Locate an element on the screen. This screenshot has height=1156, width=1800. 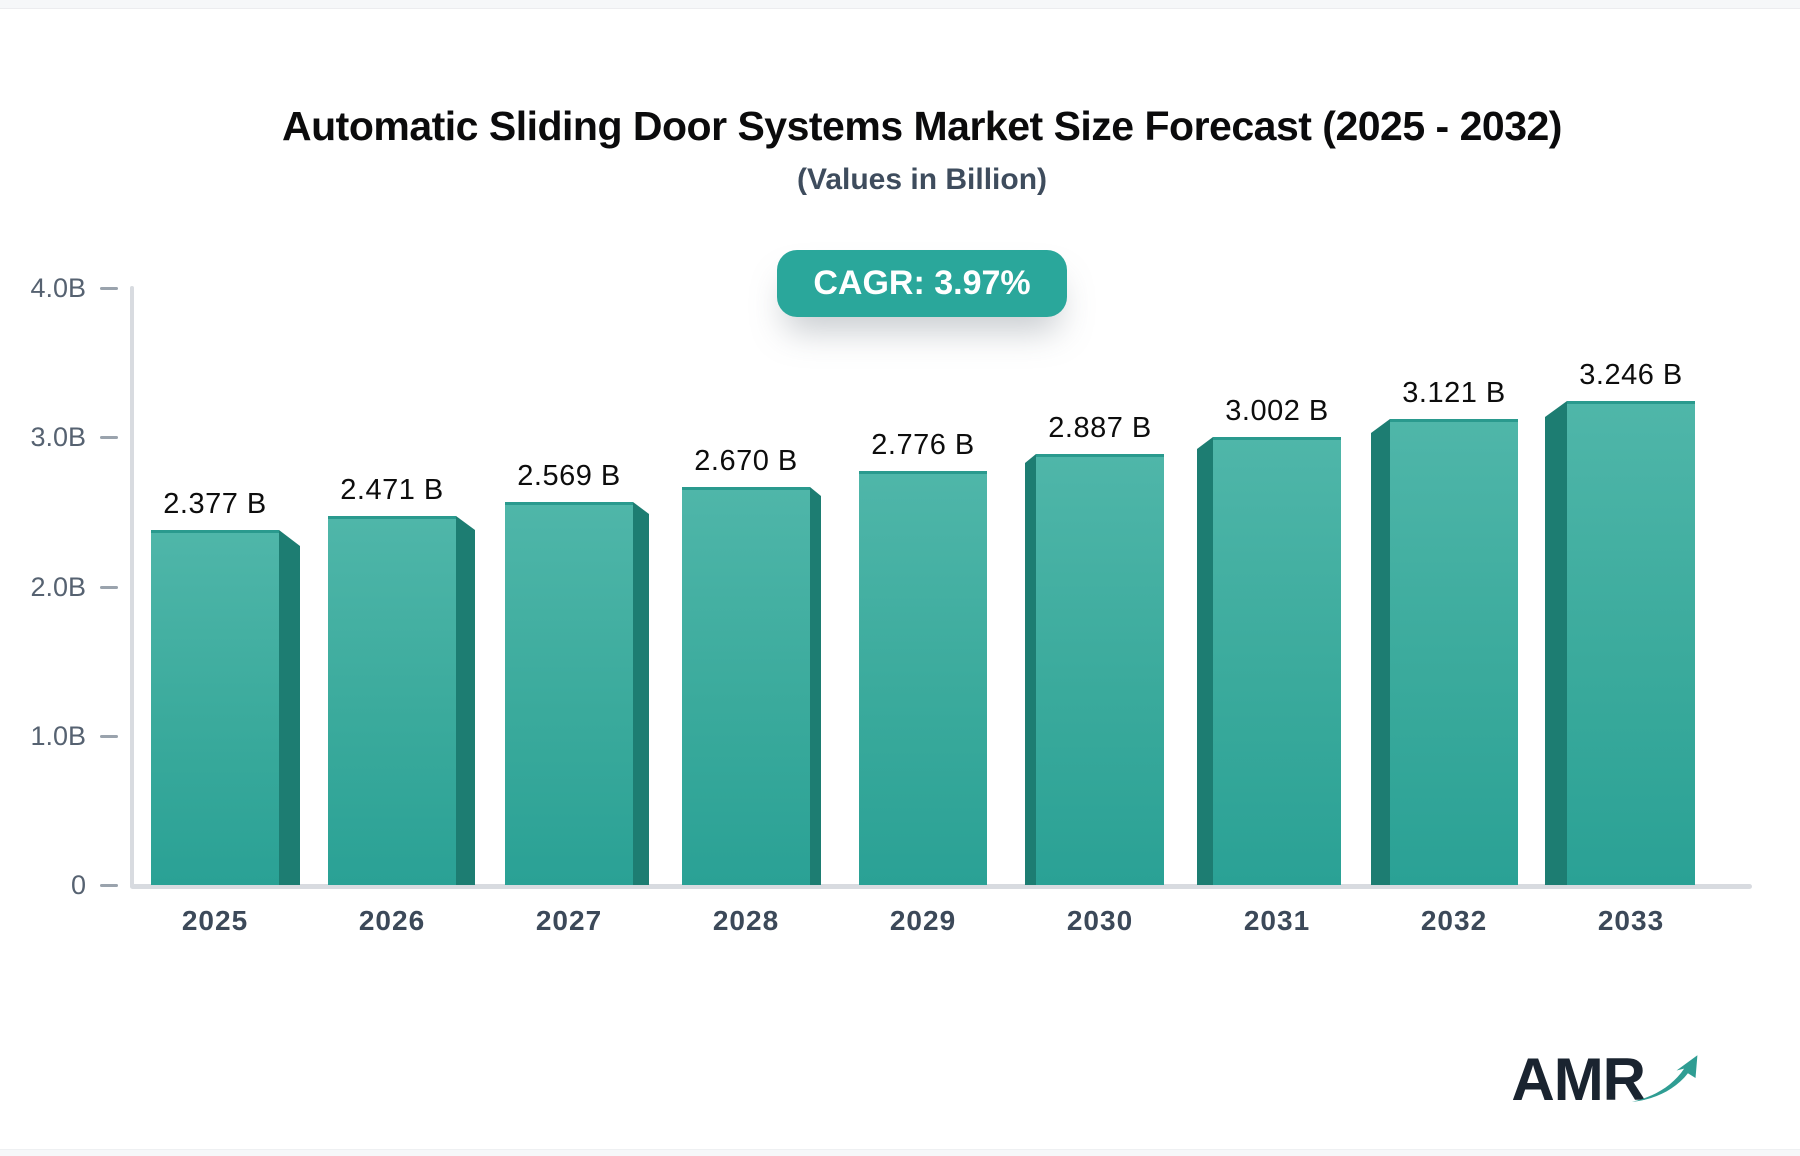
amr-logo: AMR is located at coordinates (1608, 1079).